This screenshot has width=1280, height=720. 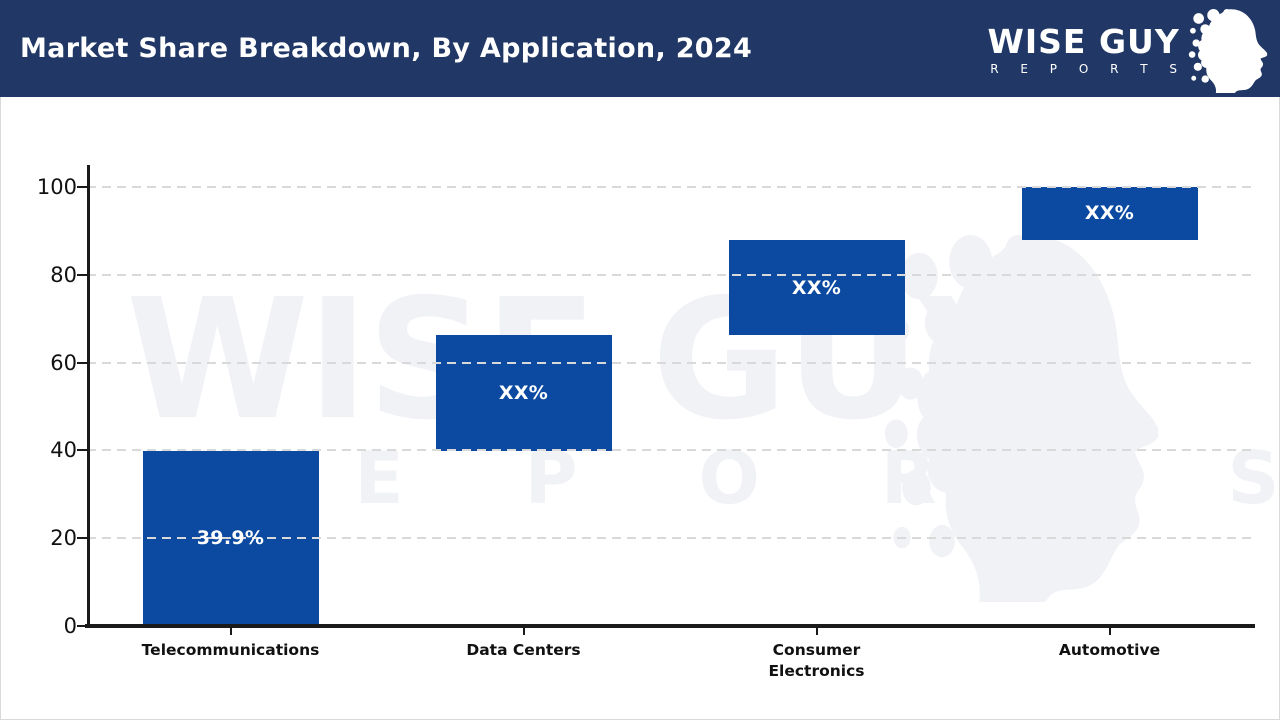 I want to click on y-tick-label-80: 80, so click(x=63, y=274).